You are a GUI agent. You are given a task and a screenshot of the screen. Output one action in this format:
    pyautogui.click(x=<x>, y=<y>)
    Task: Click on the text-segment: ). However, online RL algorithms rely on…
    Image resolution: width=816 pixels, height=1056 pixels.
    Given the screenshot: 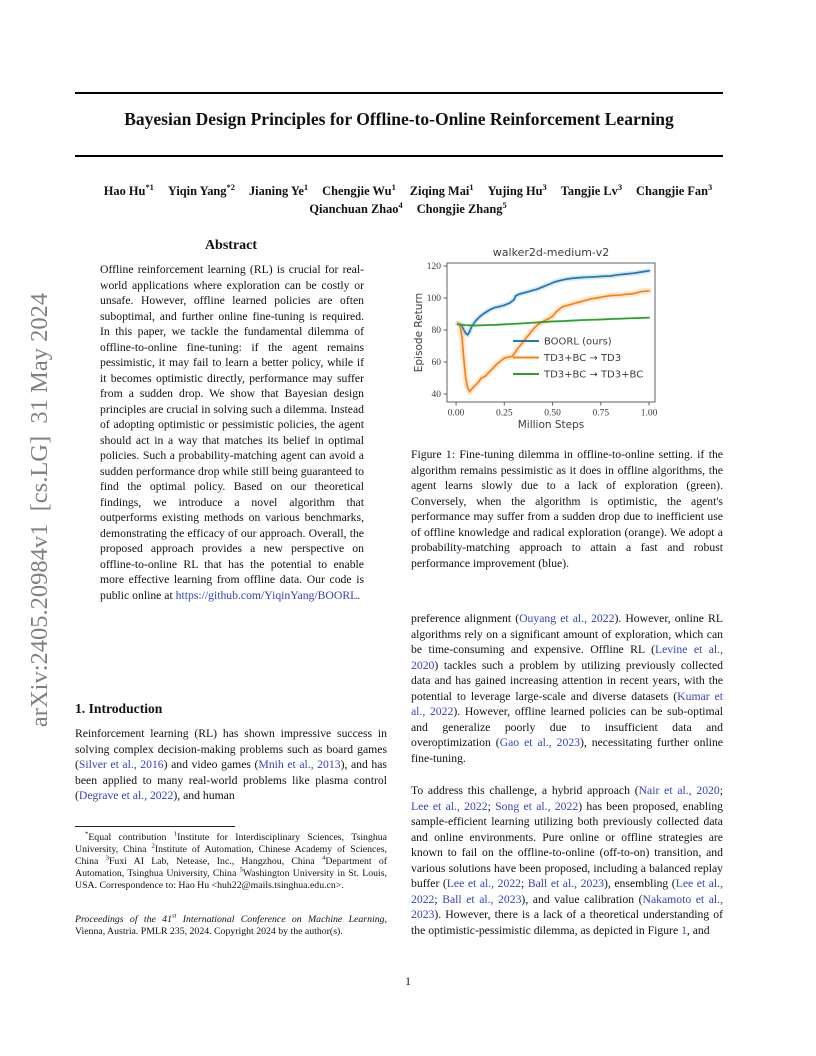 What is the action you would take?
    pyautogui.click(x=567, y=634)
    